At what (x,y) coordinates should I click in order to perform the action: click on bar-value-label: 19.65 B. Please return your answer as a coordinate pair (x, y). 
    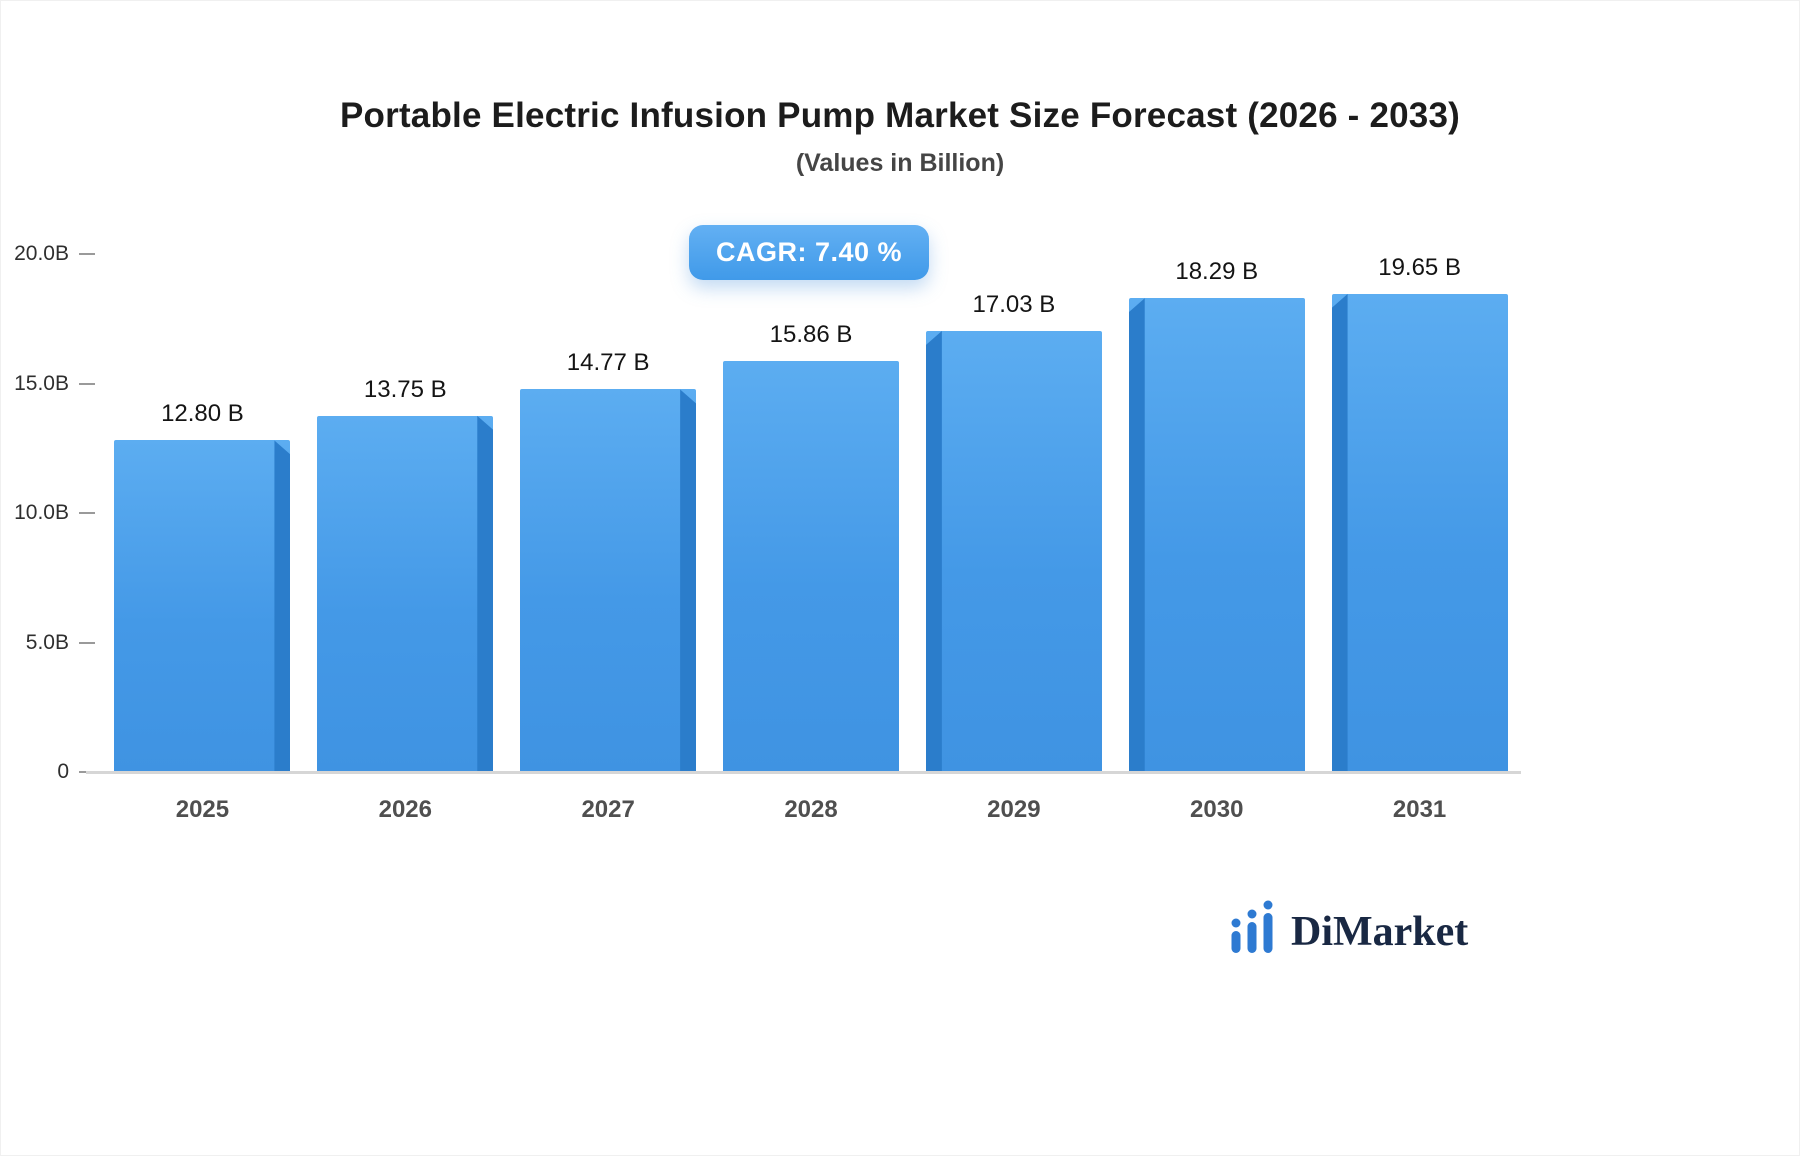
    Looking at the image, I should click on (1419, 267).